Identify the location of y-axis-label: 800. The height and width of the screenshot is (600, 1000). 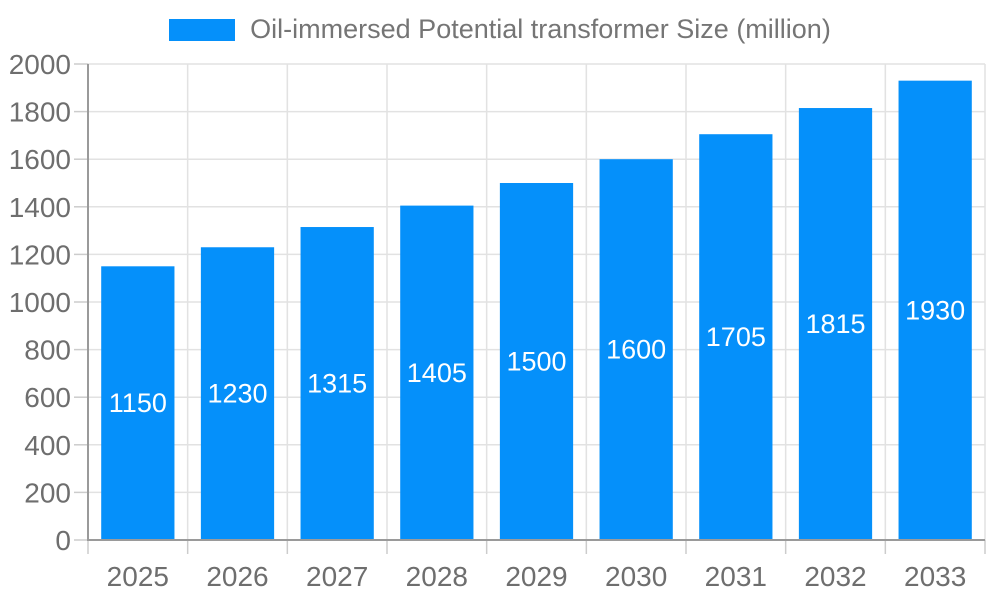
(47, 350).